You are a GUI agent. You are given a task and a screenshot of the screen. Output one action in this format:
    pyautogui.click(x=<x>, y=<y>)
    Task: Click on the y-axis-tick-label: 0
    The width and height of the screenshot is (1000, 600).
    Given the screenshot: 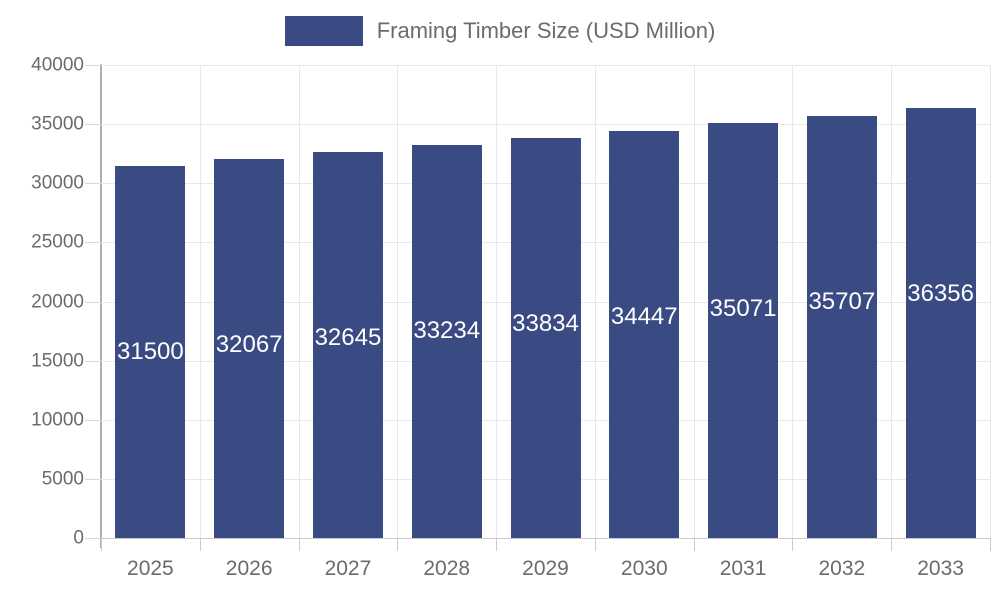 What is the action you would take?
    pyautogui.click(x=78, y=538)
    